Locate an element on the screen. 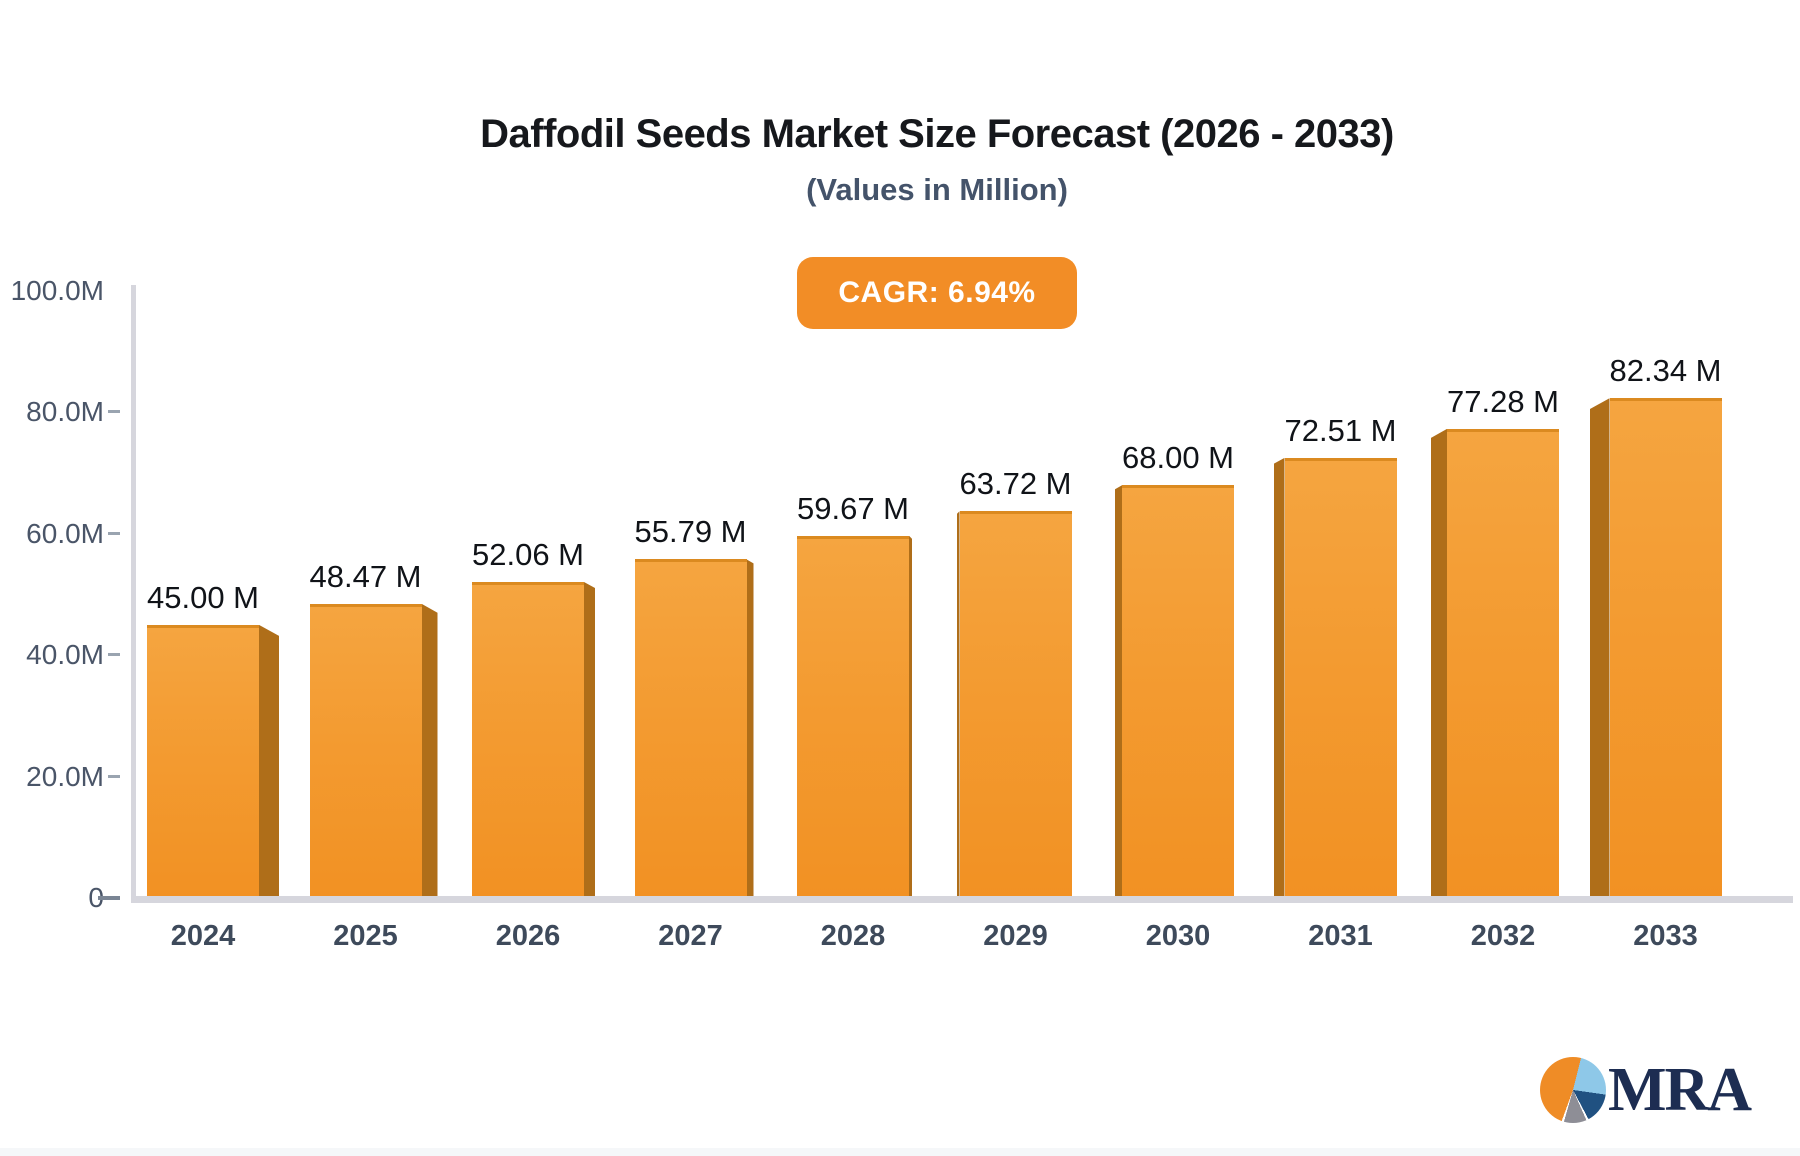 Image resolution: width=1800 pixels, height=1156 pixels. bar-value-label: 68.00 M is located at coordinates (1177, 458).